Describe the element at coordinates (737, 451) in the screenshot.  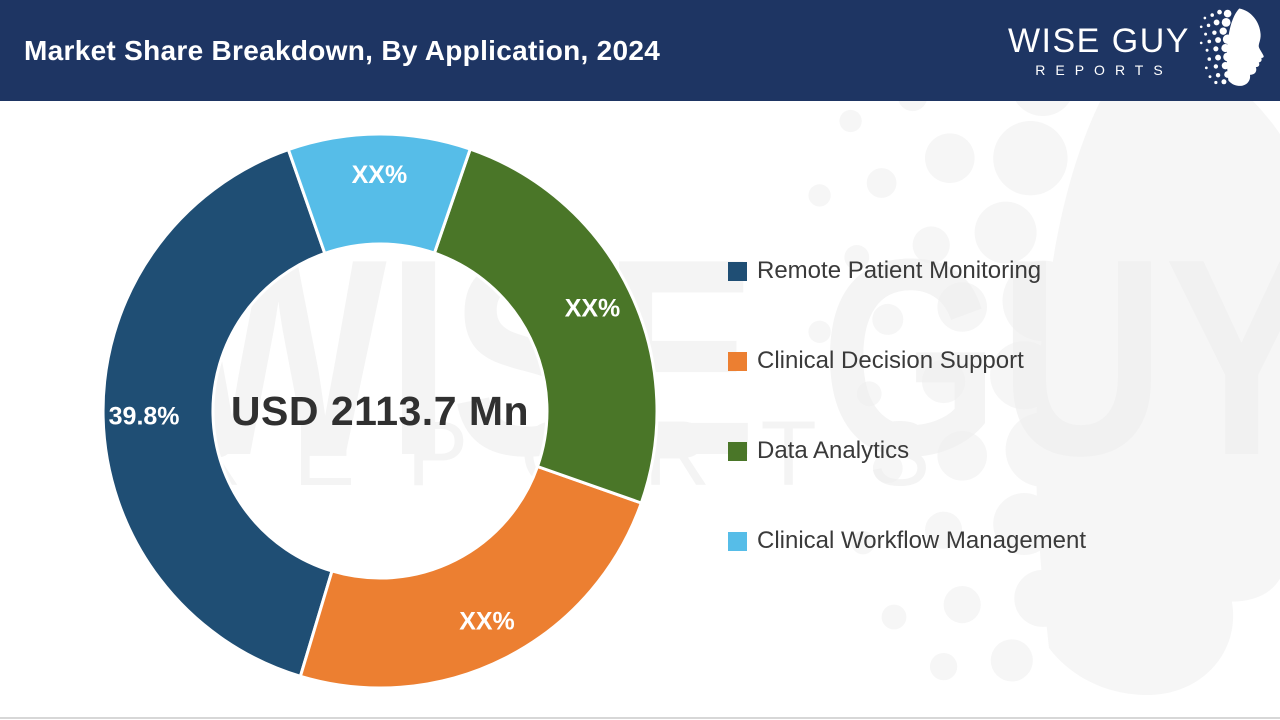
I see `legend-swatch-data-analytics` at that location.